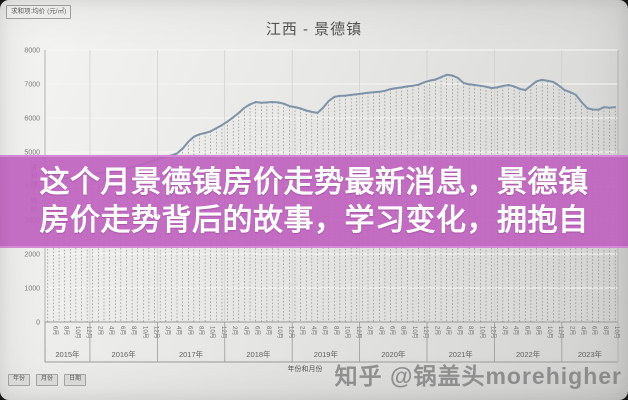 The height and width of the screenshot is (400, 628). I want to click on svg-text: 0, so click(38, 323).